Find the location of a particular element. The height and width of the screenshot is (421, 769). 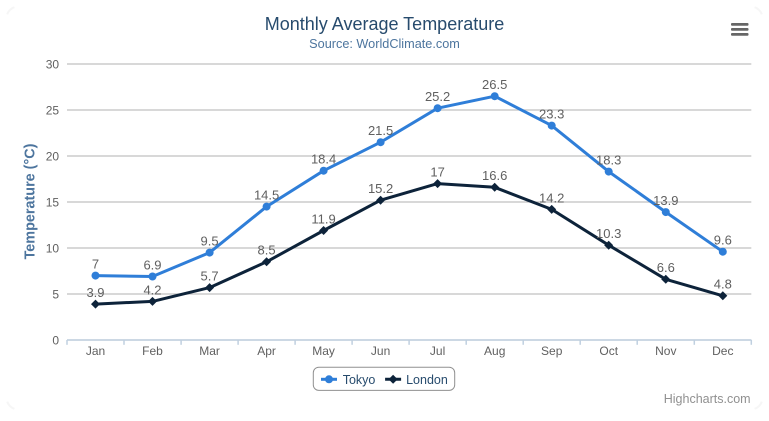

svg-text: 9.6 is located at coordinates (723, 240).